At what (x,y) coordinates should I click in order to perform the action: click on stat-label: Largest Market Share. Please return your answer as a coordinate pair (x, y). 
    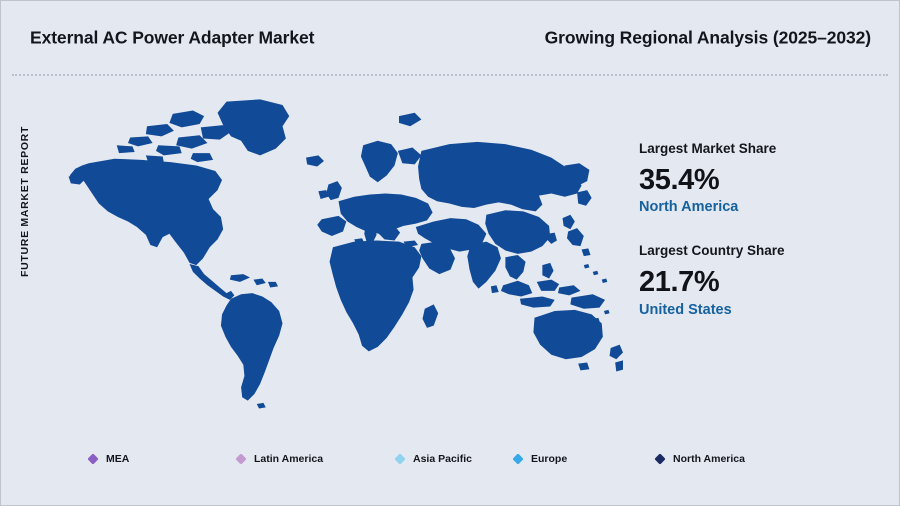
    Looking at the image, I should click on (708, 148).